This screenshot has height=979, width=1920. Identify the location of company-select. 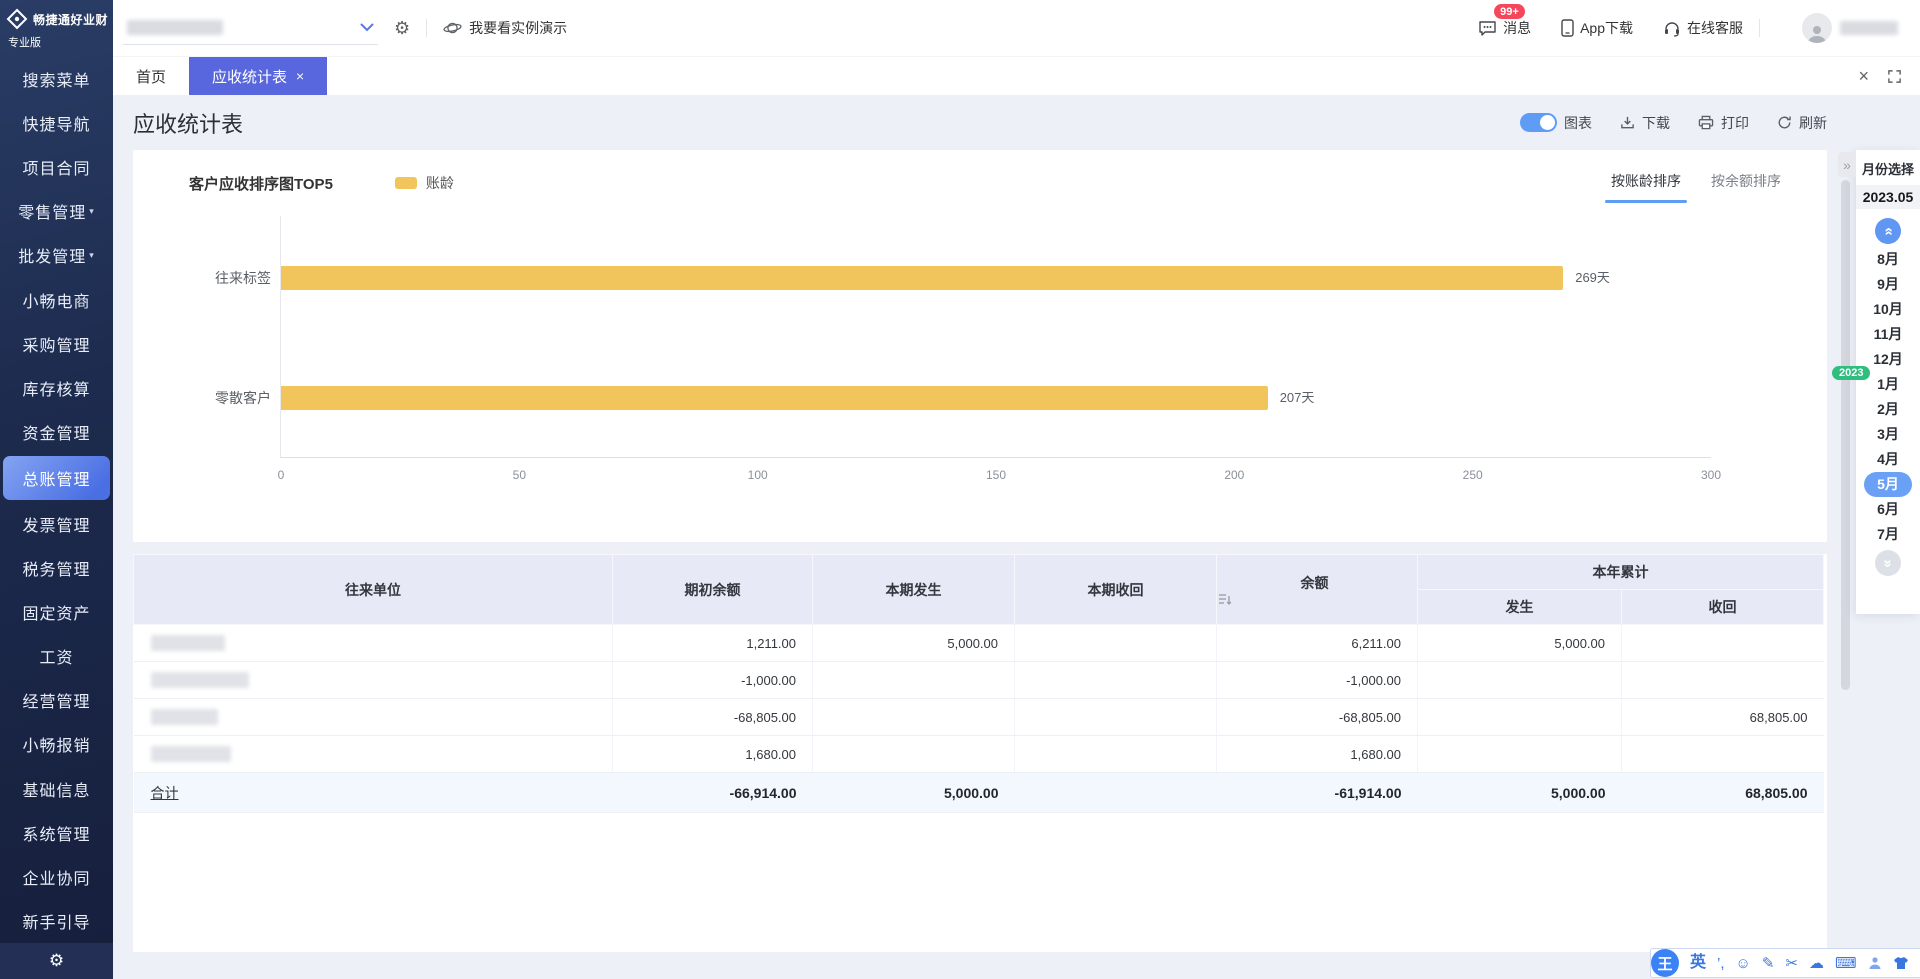
(250, 28).